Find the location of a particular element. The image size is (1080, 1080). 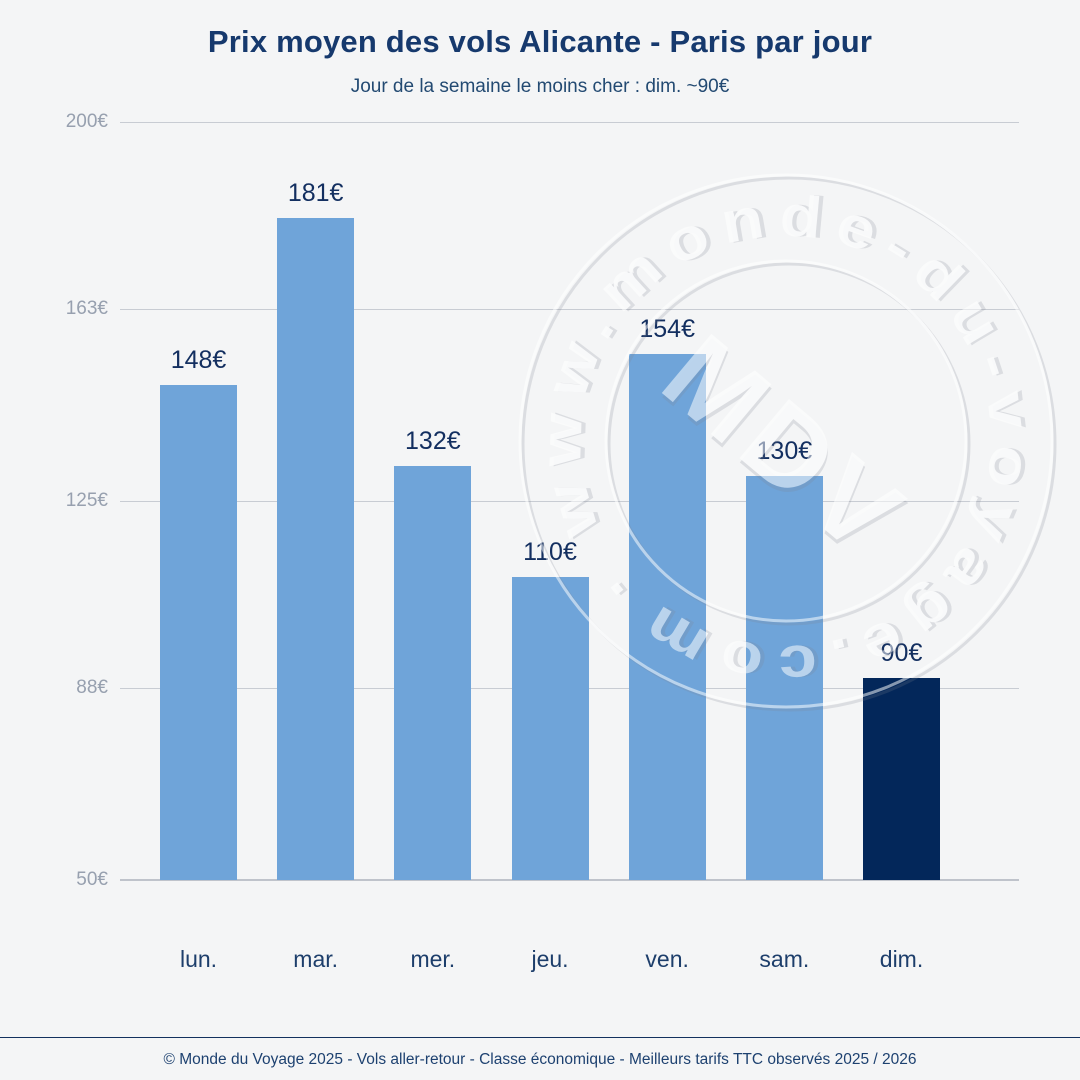

y-axis-tick-label: 50€ is located at coordinates (92, 879).